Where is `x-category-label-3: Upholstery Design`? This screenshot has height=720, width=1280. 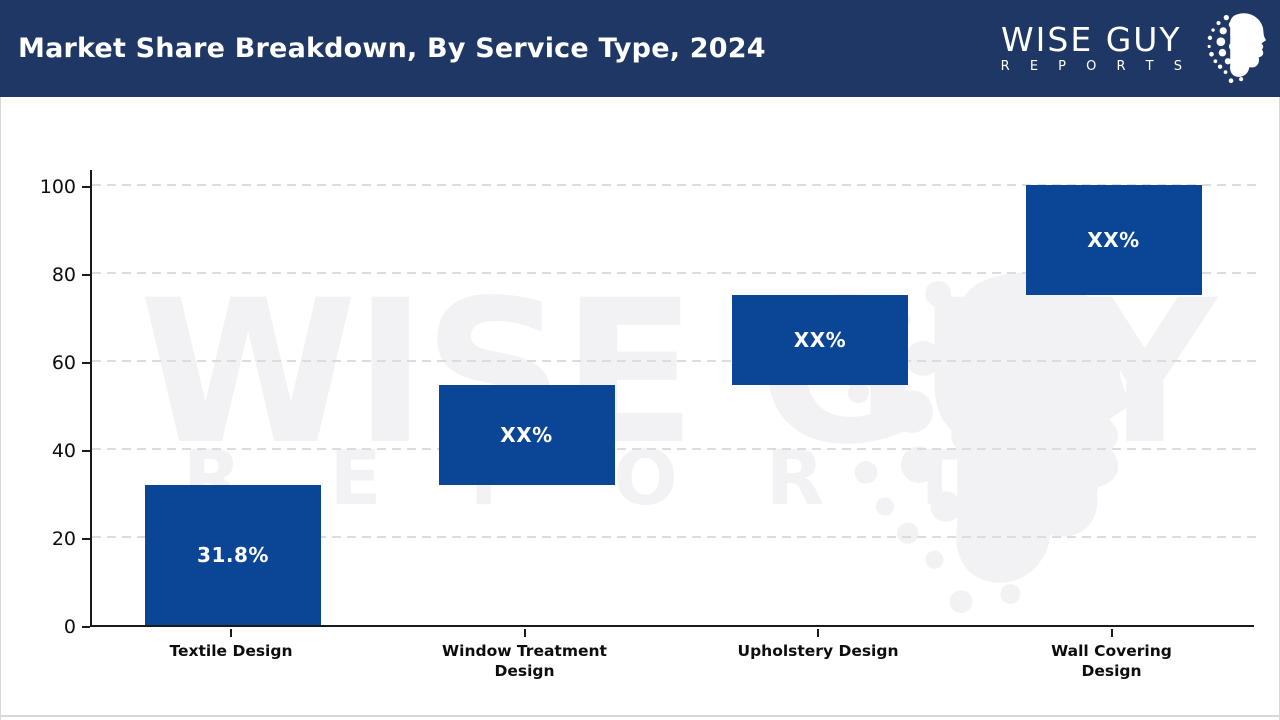 x-category-label-3: Upholstery Design is located at coordinates (818, 651).